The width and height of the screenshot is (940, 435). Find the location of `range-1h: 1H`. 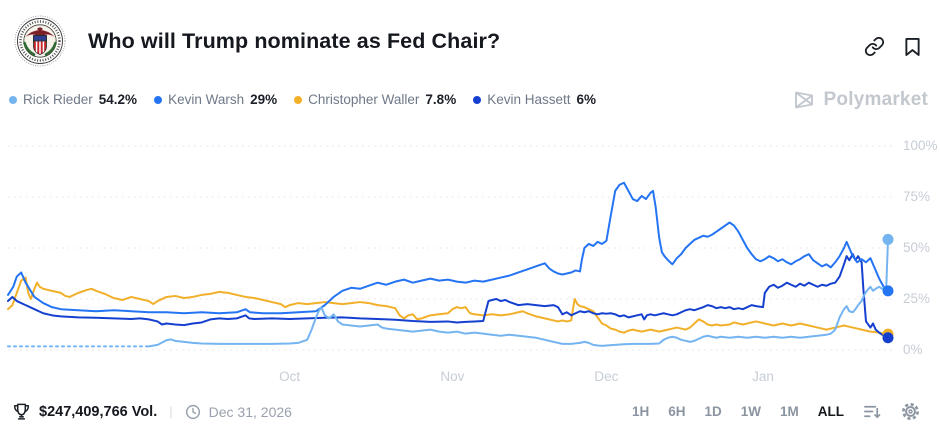

range-1h: 1H is located at coordinates (640, 411).